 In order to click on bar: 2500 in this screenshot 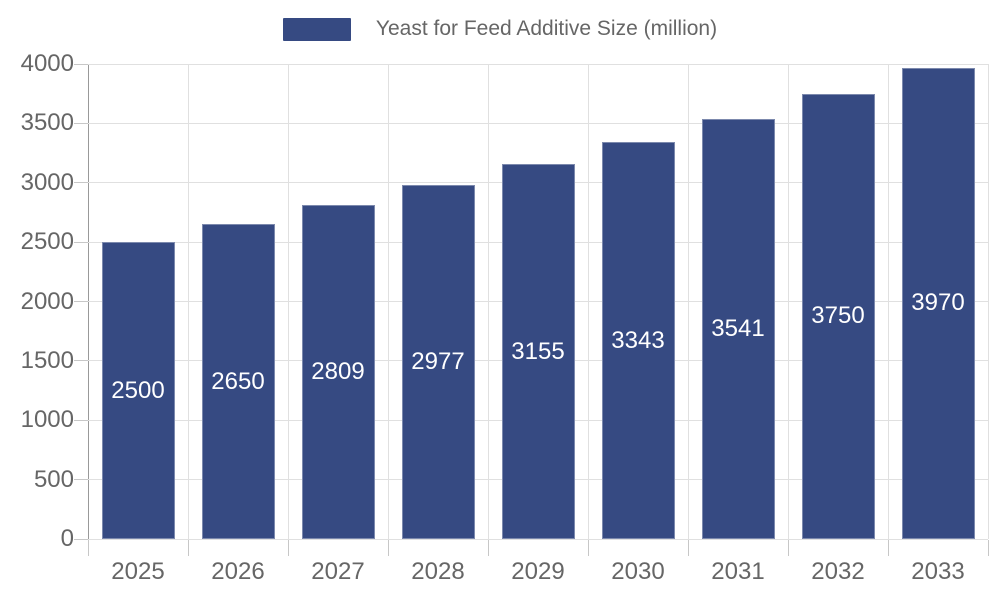, I will do `click(138, 390)`.